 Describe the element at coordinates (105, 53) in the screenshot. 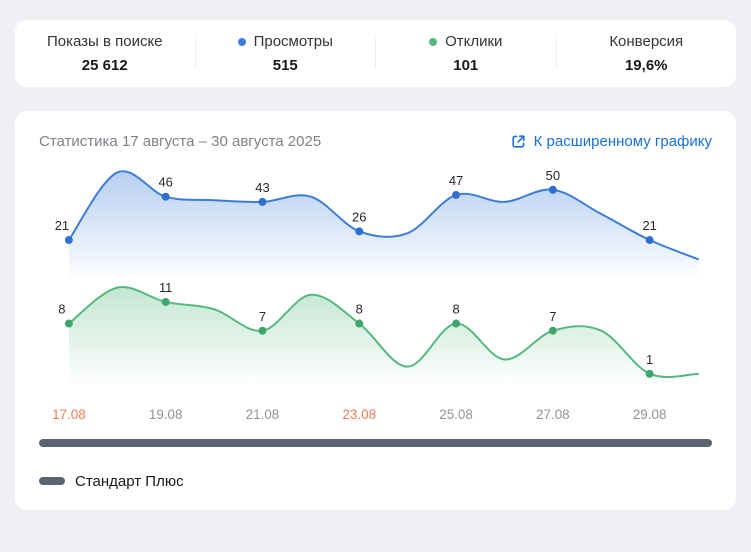

I see `stat-impressions: Показы в поиске 25 612` at that location.